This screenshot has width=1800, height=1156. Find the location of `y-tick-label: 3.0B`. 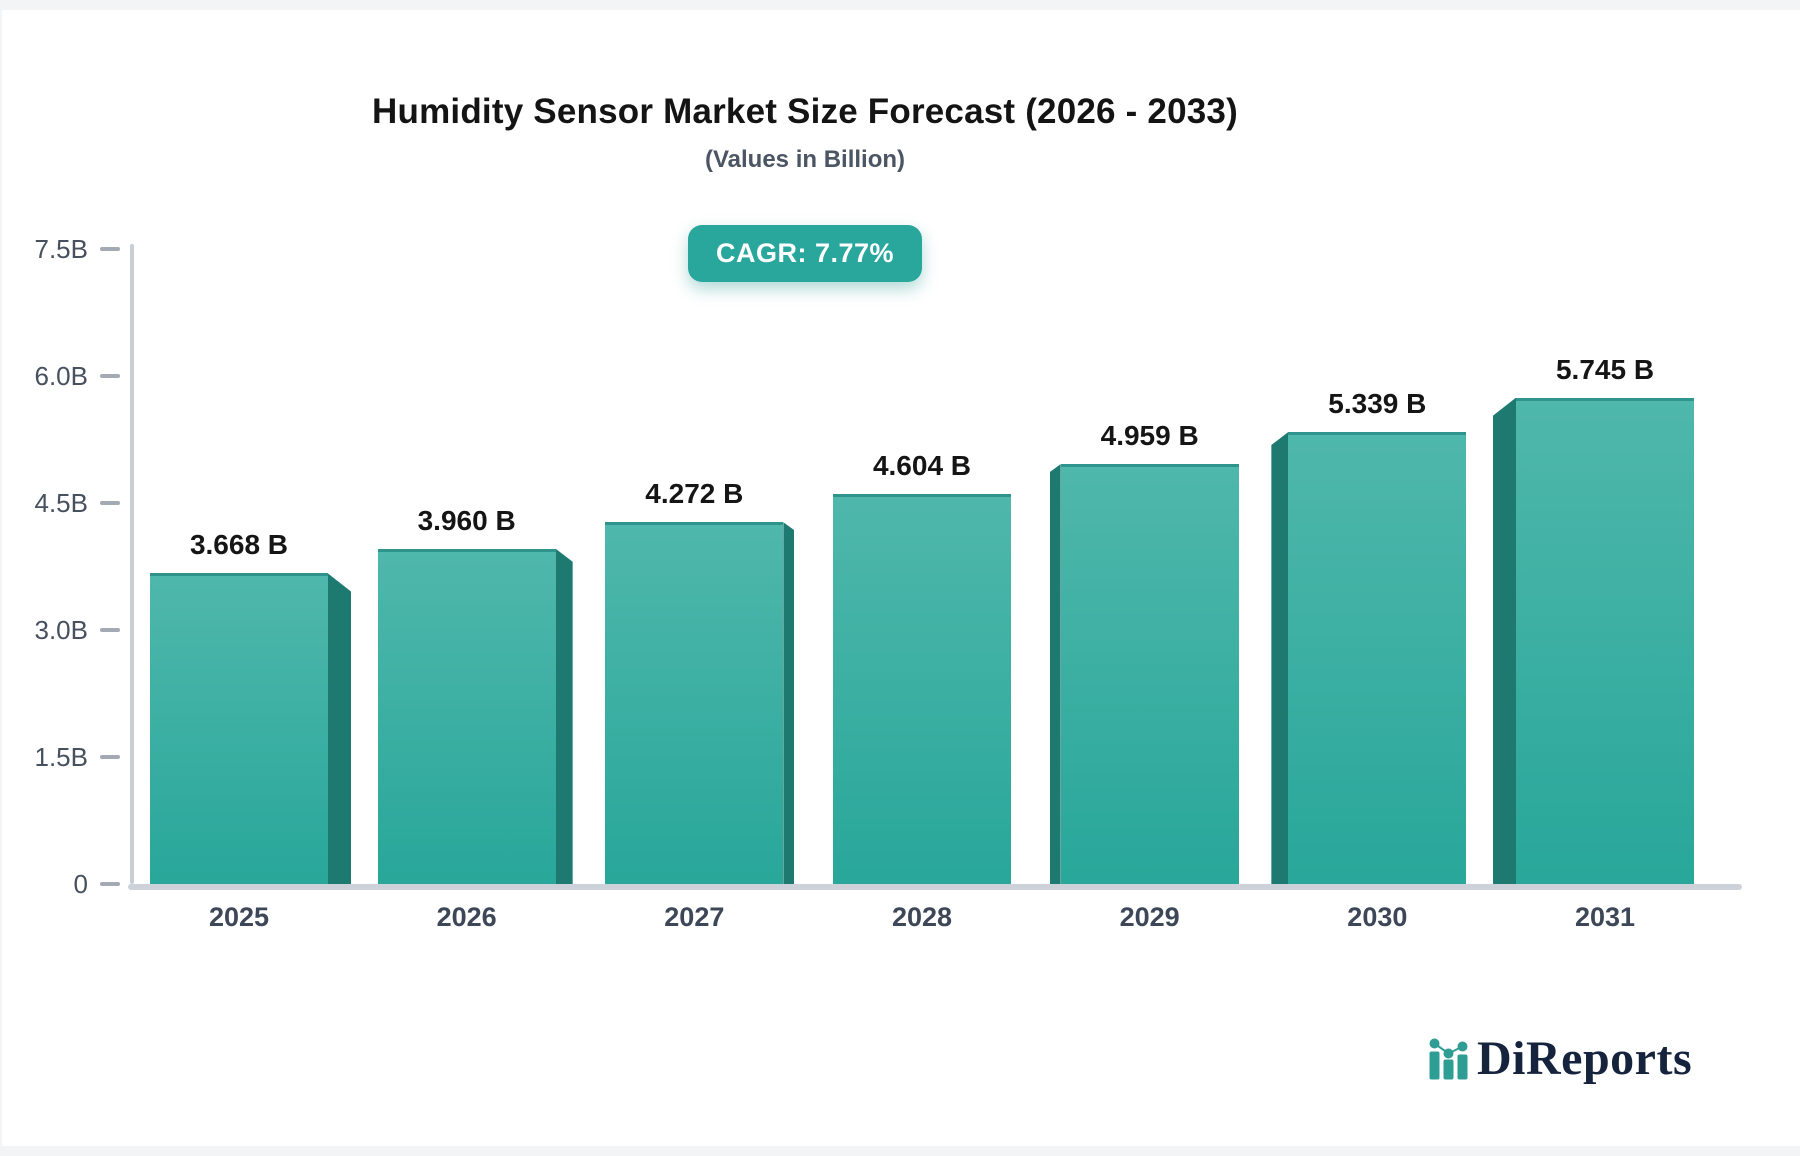

y-tick-label: 3.0B is located at coordinates (61, 630).